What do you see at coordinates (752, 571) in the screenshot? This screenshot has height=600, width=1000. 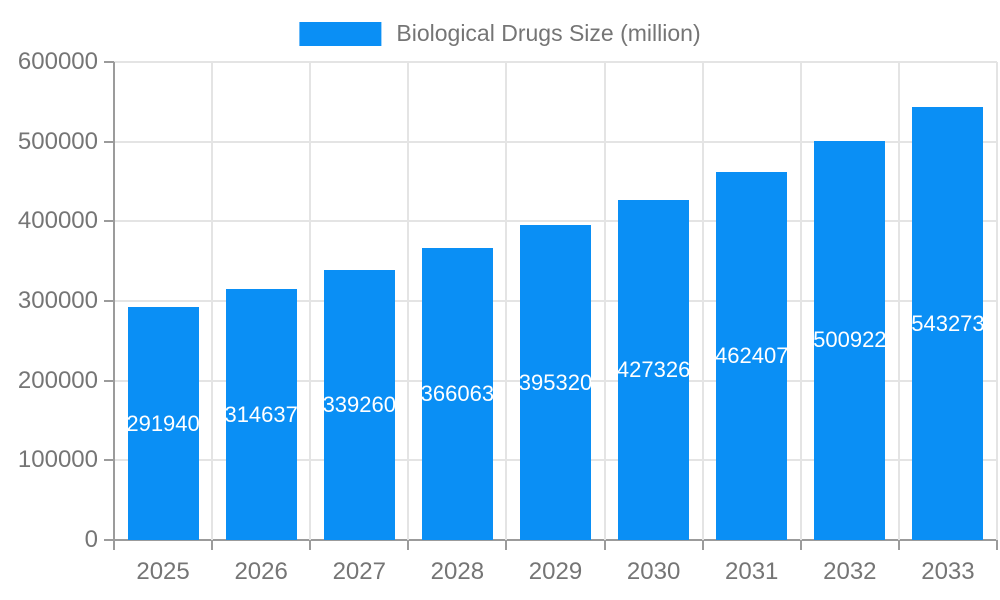 I see `x-tick-label: 2031` at bounding box center [752, 571].